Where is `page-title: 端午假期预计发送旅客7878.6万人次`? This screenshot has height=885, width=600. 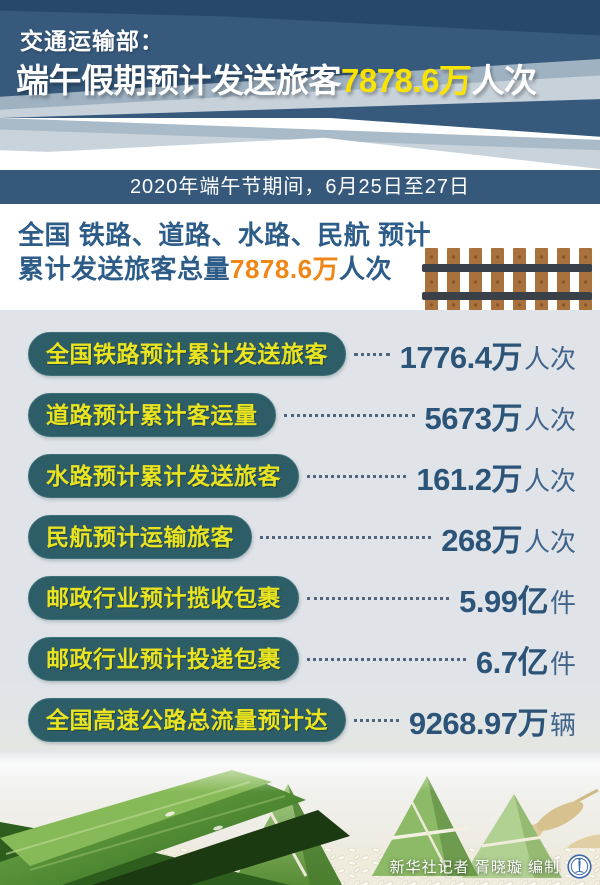
page-title: 端午假期预计发送旅客7878.6万人次 is located at coordinates (276, 78).